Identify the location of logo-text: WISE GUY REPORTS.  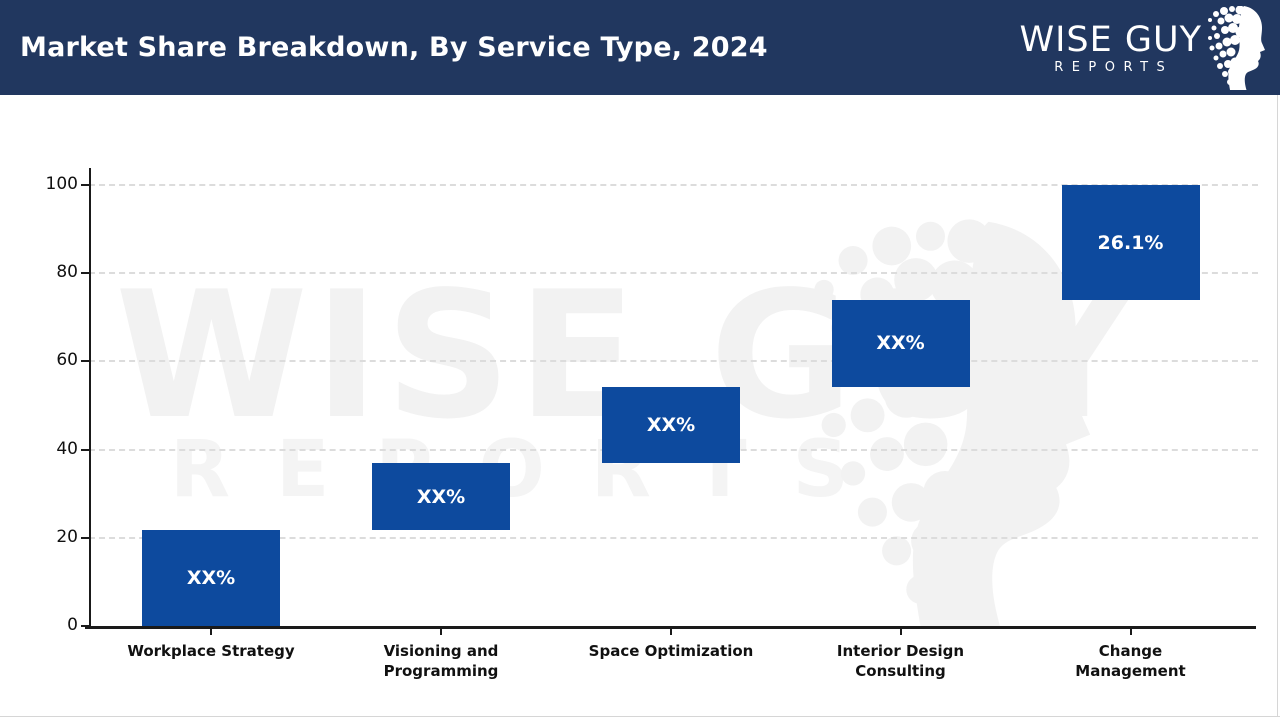
(1110, 48).